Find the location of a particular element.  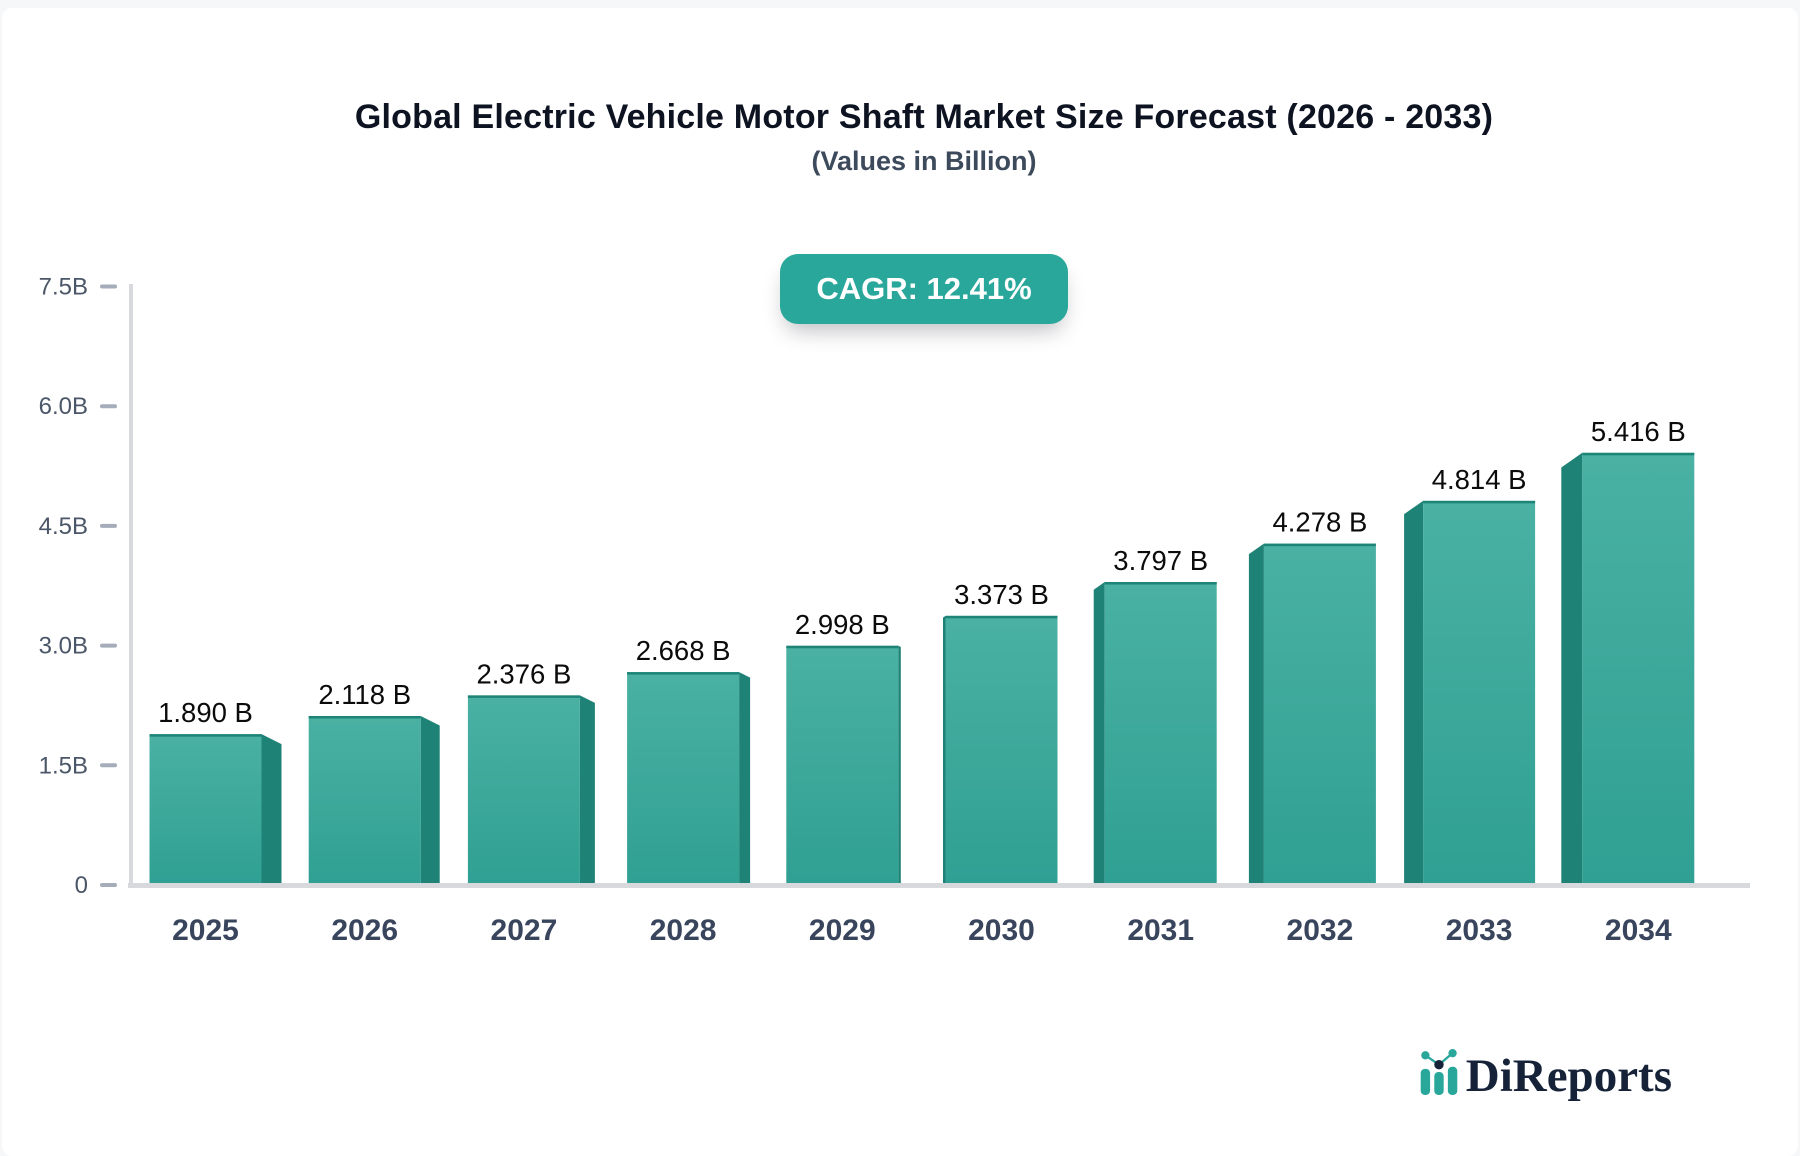

bar-value-label: 4.814 B is located at coordinates (1479, 479).